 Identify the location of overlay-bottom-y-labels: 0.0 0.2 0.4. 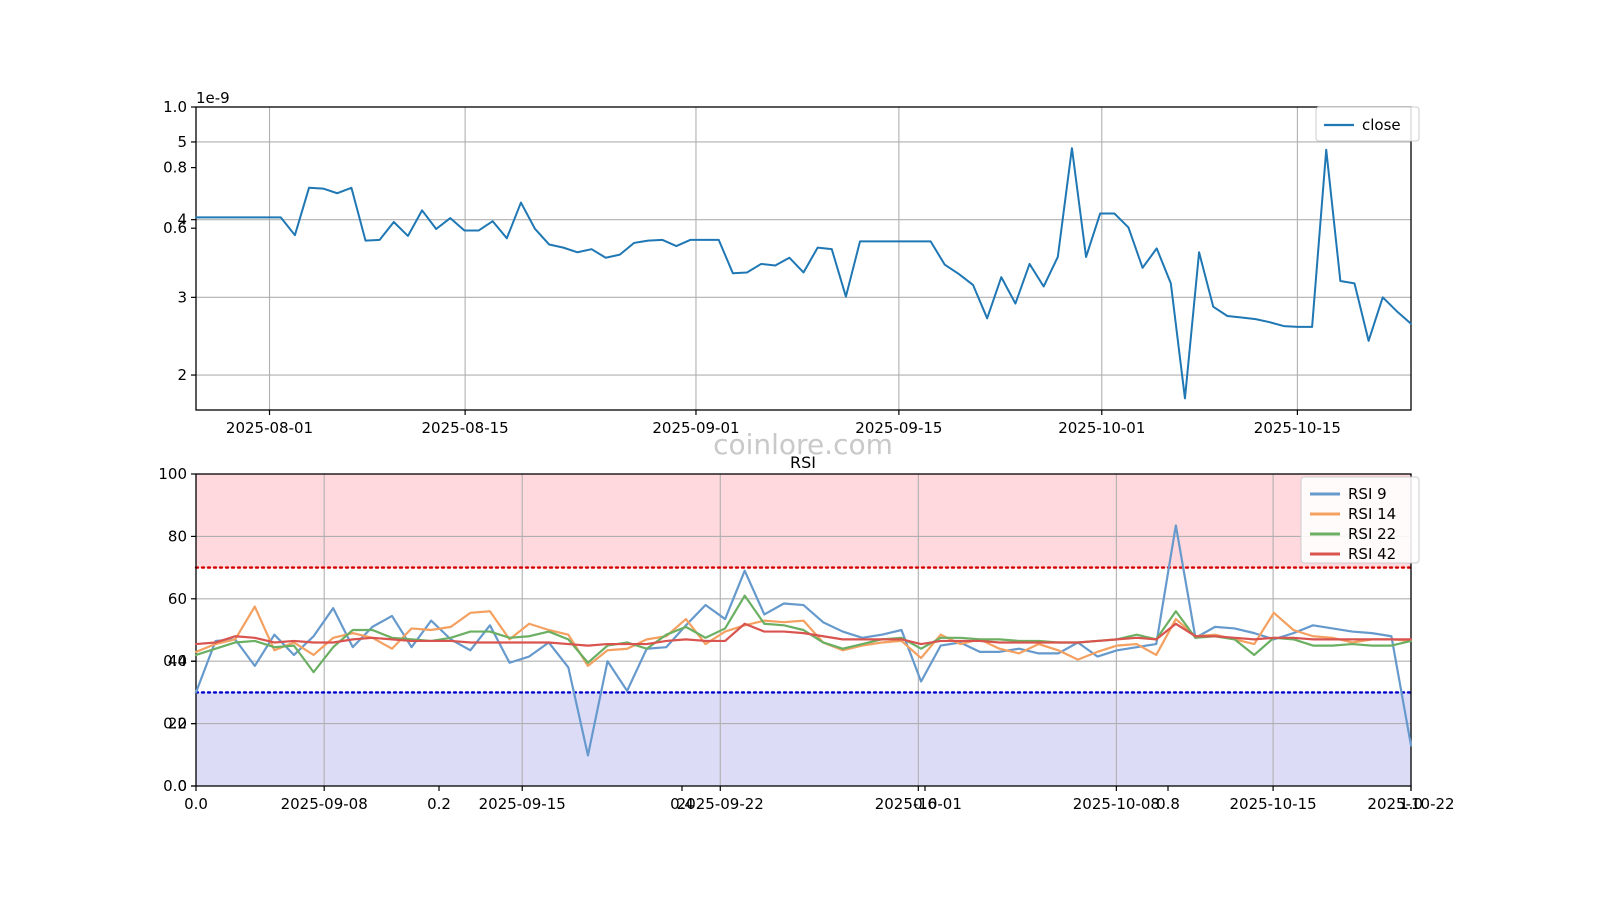
(179, 723).